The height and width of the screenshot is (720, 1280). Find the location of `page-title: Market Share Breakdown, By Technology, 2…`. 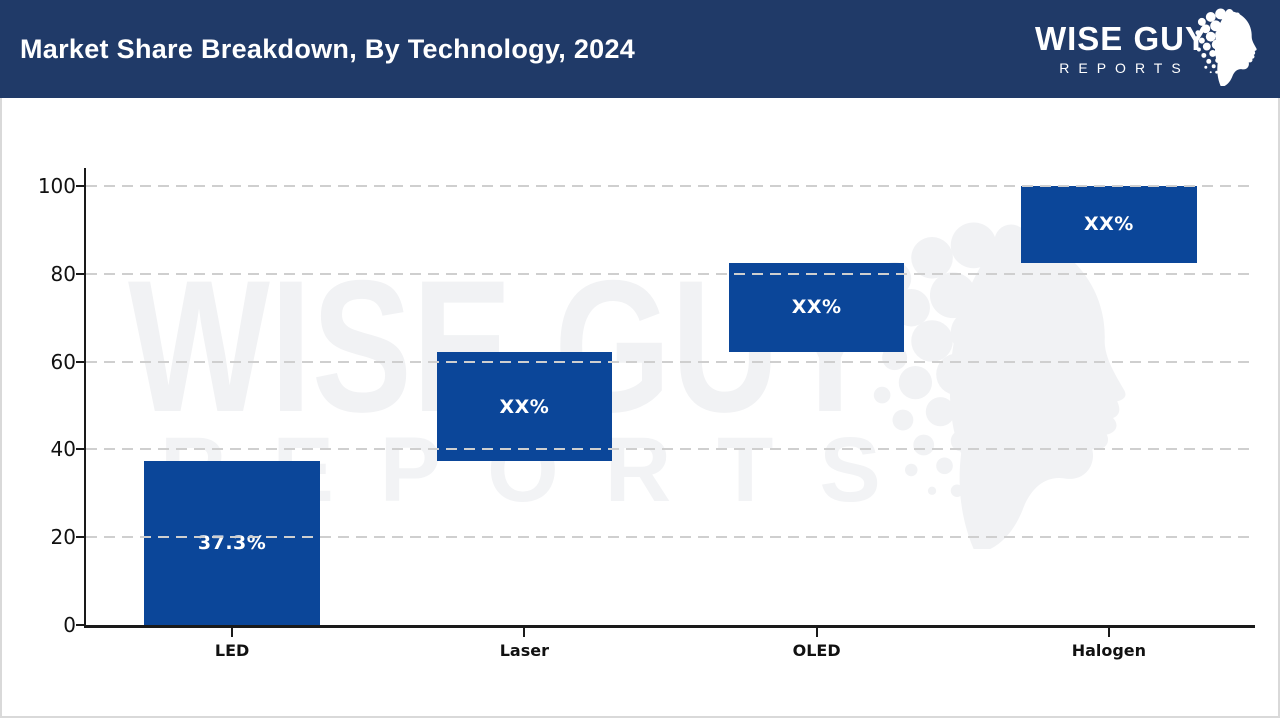

page-title: Market Share Breakdown, By Technology, 2… is located at coordinates (328, 48).